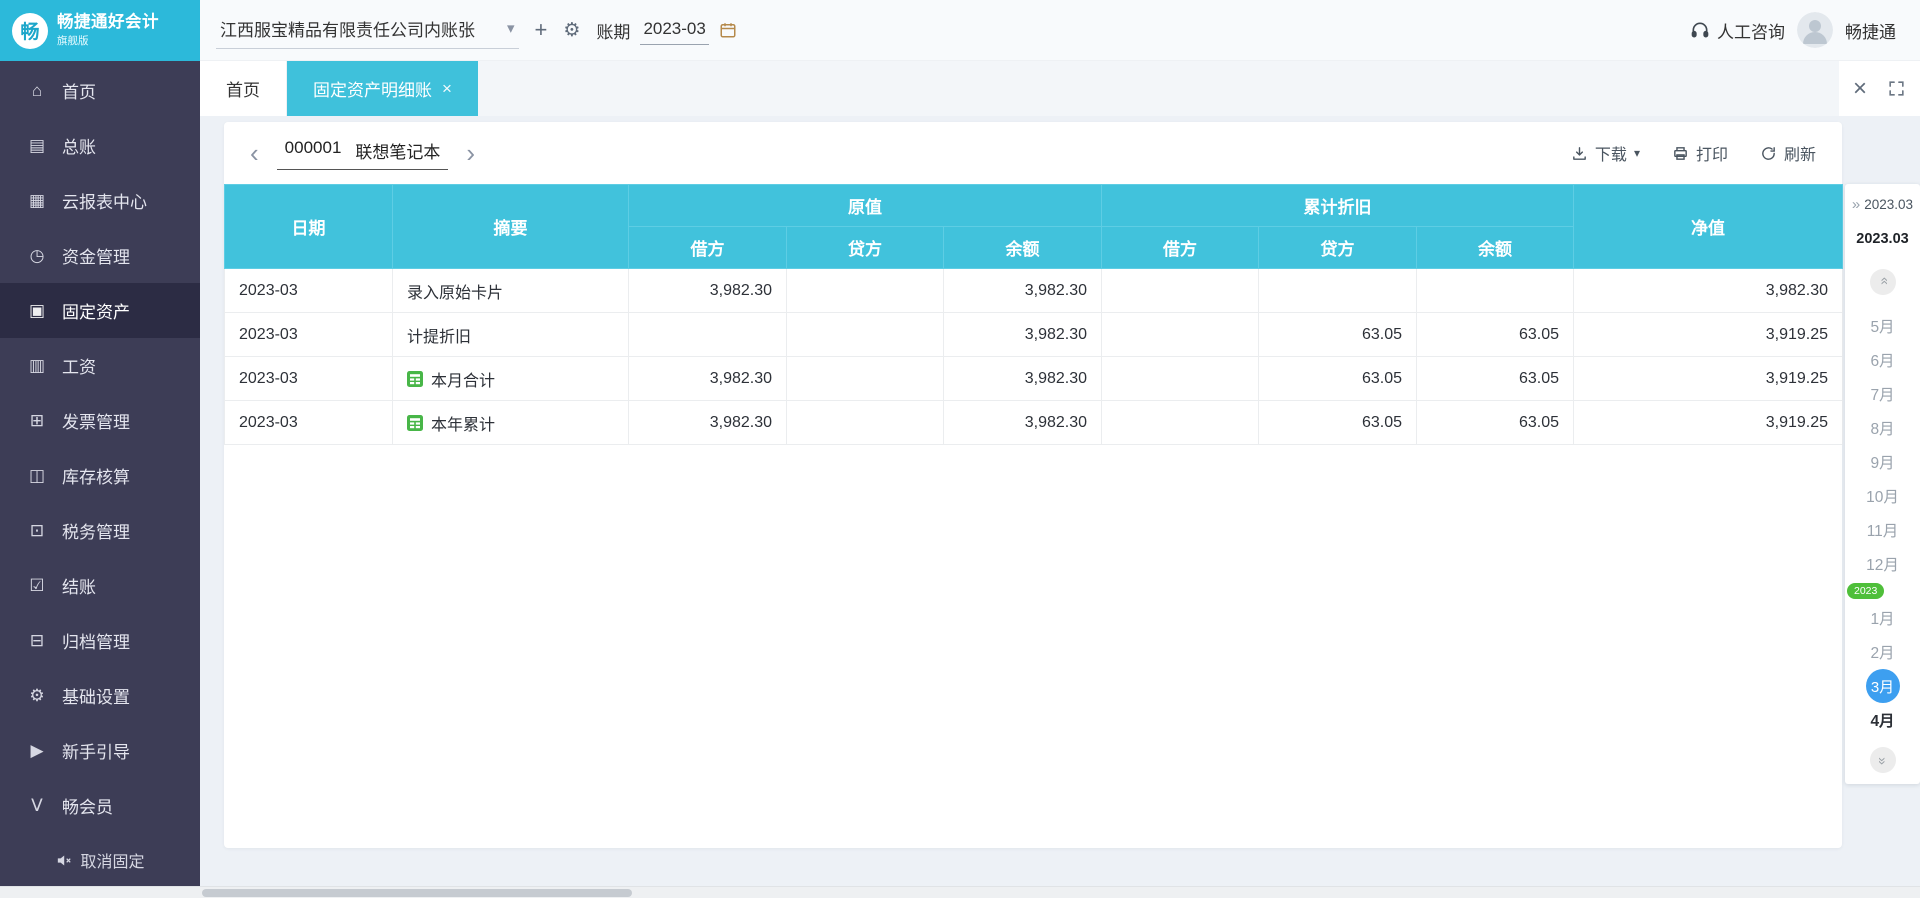 The height and width of the screenshot is (898, 1920). Describe the element at coordinates (112, 862) in the screenshot. I see `unpin-label: 取消固定` at that location.